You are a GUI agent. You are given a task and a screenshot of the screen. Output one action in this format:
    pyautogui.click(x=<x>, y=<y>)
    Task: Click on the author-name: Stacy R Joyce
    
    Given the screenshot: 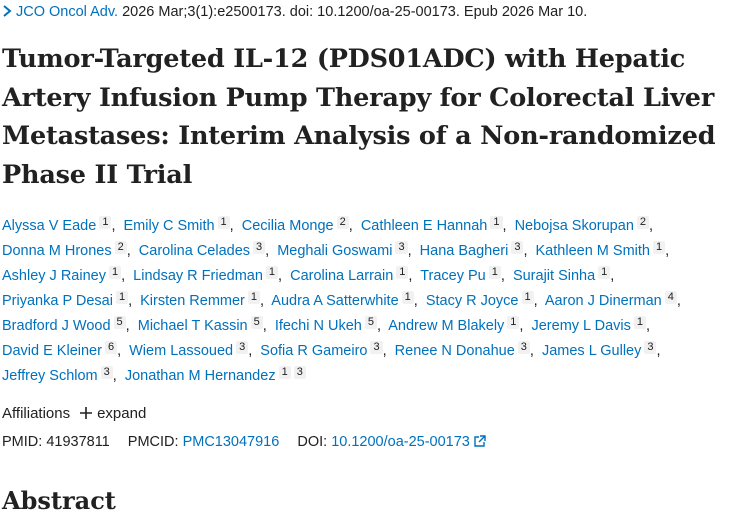 What is the action you would take?
    pyautogui.click(x=472, y=301)
    